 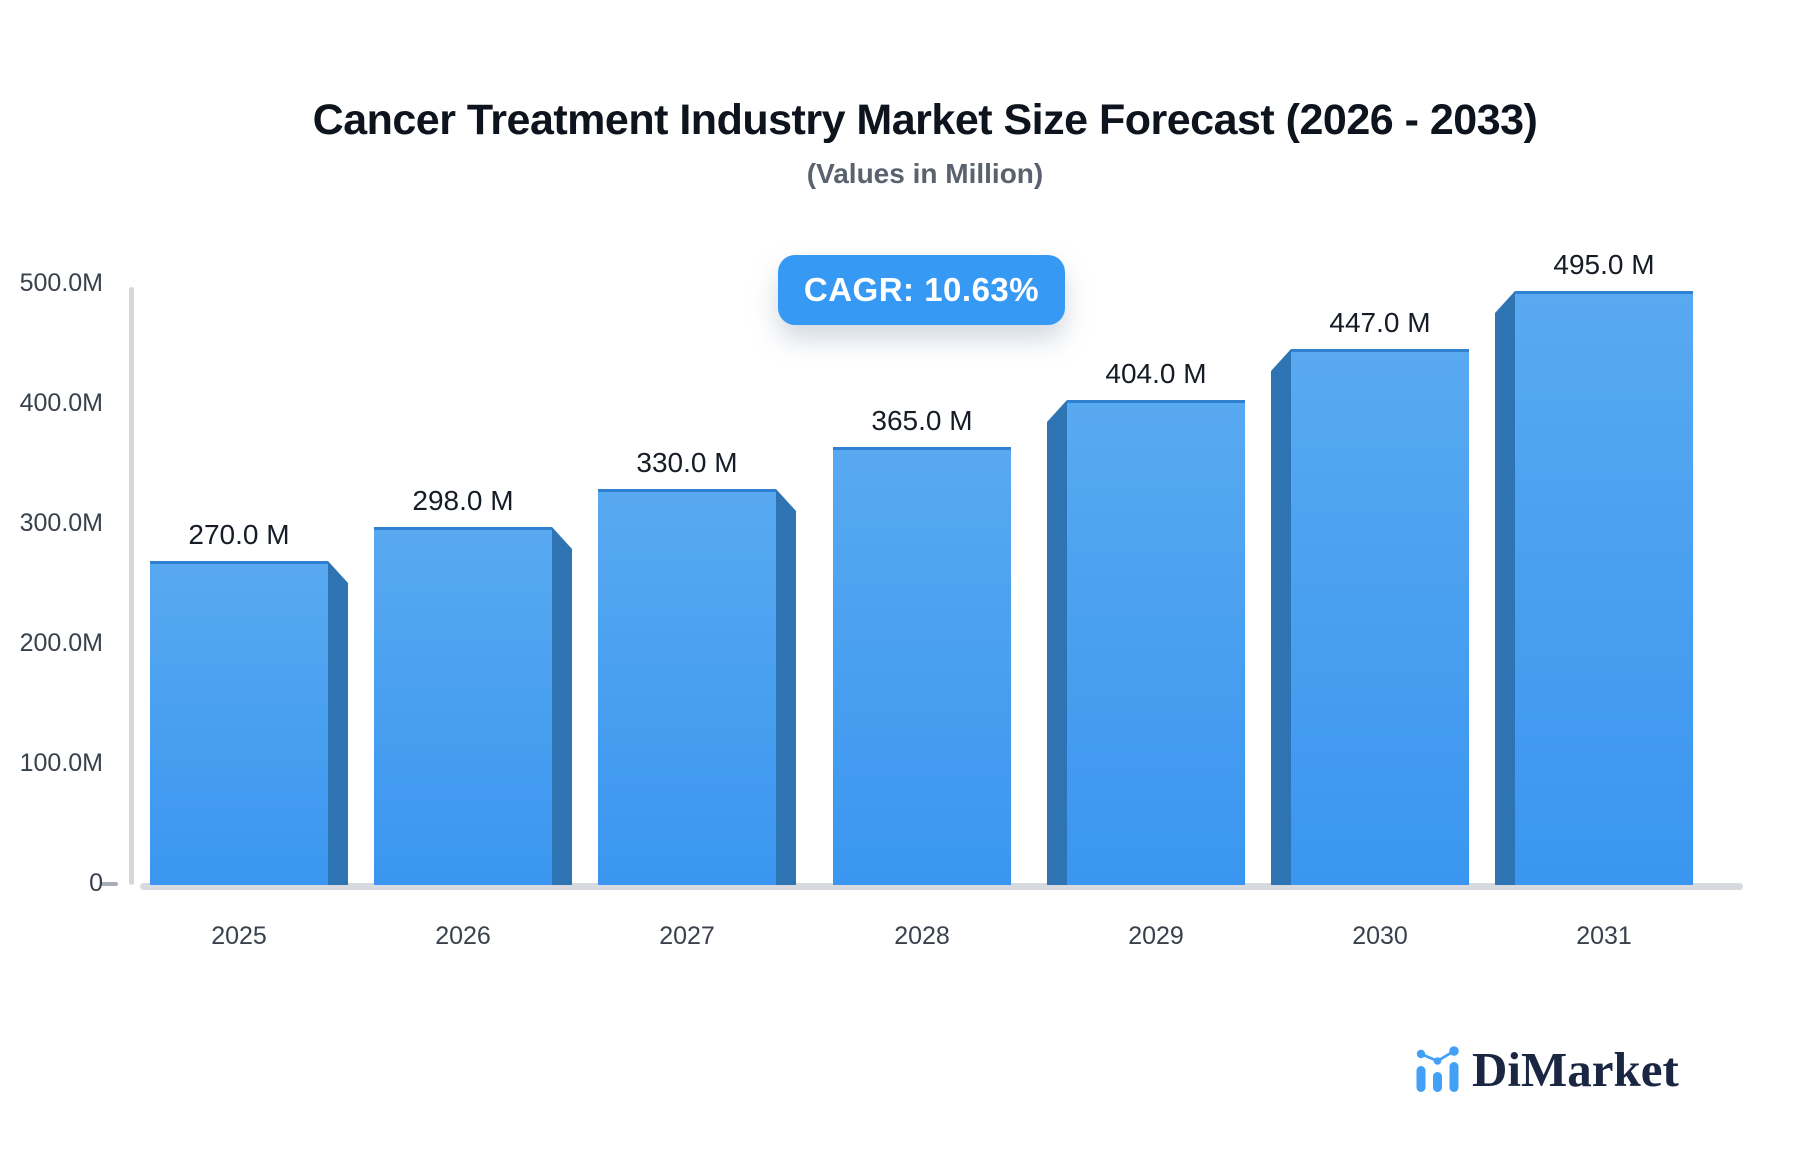 What do you see at coordinates (1604, 936) in the screenshot?
I see `x-axis-label: 2031` at bounding box center [1604, 936].